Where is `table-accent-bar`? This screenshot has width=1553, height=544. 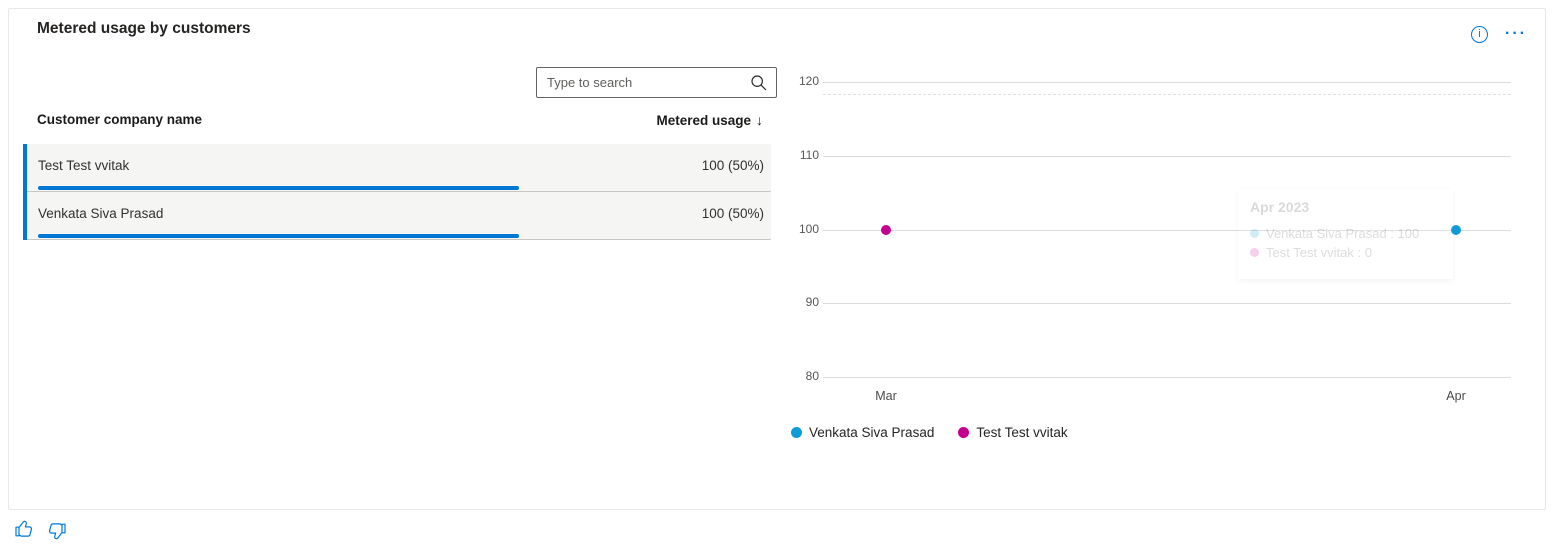 table-accent-bar is located at coordinates (25, 192).